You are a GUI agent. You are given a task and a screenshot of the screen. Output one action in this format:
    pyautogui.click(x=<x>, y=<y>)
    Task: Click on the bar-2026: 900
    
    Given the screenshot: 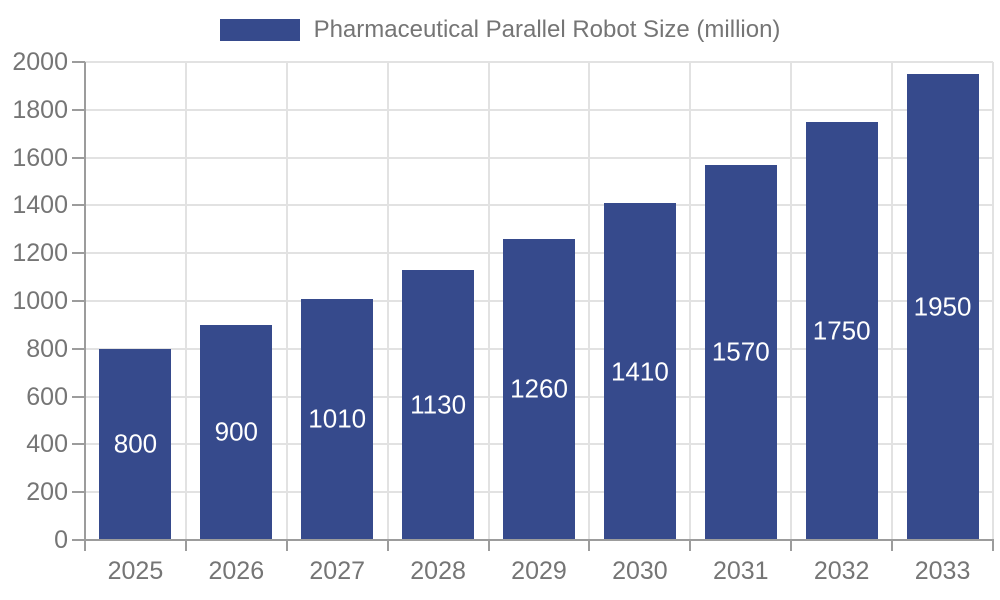 What is the action you would take?
    pyautogui.click(x=236, y=432)
    